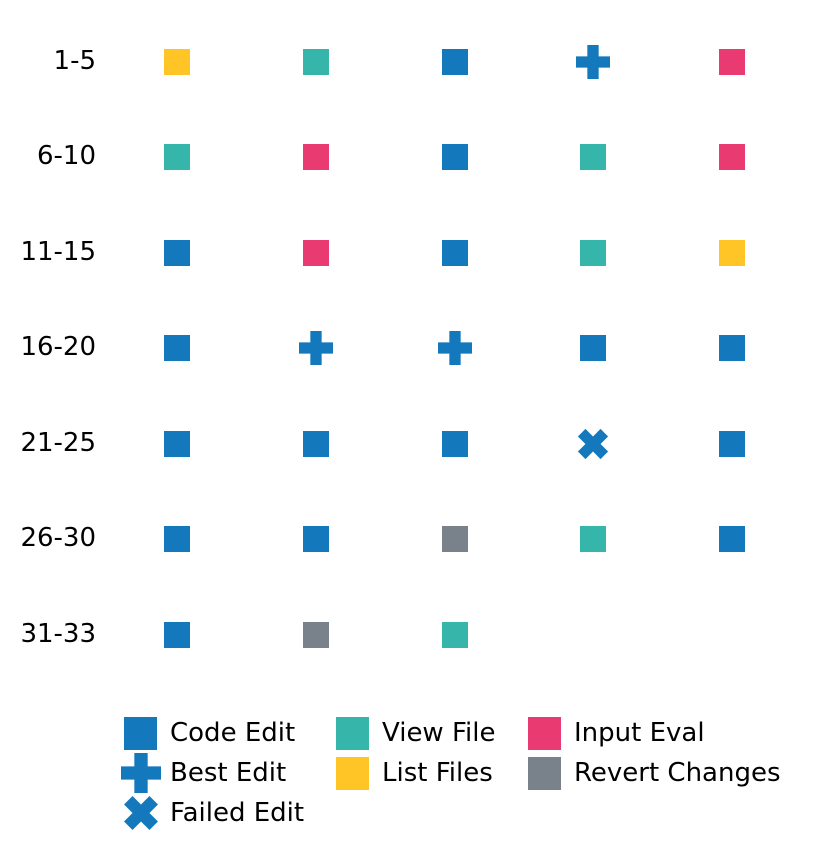 This screenshot has height=852, width=813. I want to click on legend-item-input-eval: Input Eval, so click(616, 733).